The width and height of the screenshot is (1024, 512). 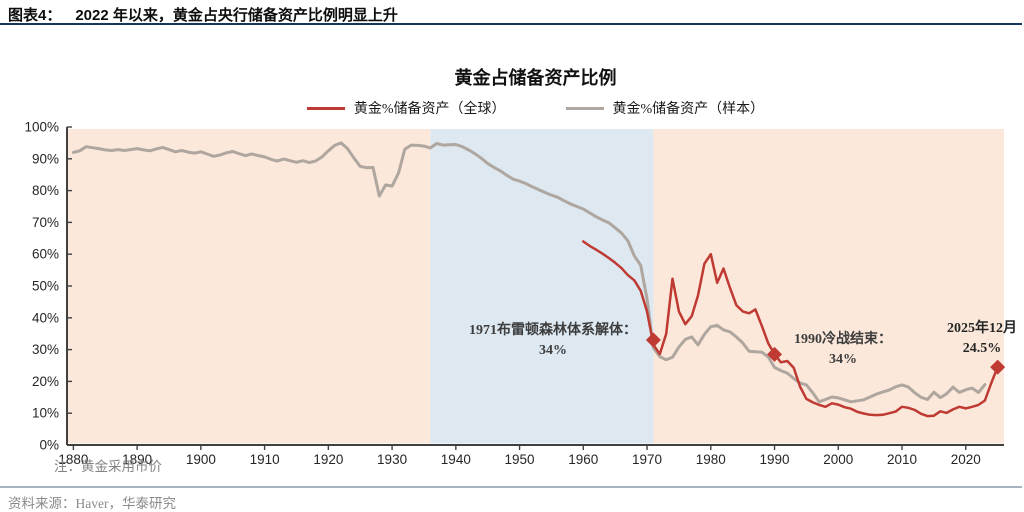 What do you see at coordinates (49, 445) in the screenshot?
I see `y-tick-label: 0%` at bounding box center [49, 445].